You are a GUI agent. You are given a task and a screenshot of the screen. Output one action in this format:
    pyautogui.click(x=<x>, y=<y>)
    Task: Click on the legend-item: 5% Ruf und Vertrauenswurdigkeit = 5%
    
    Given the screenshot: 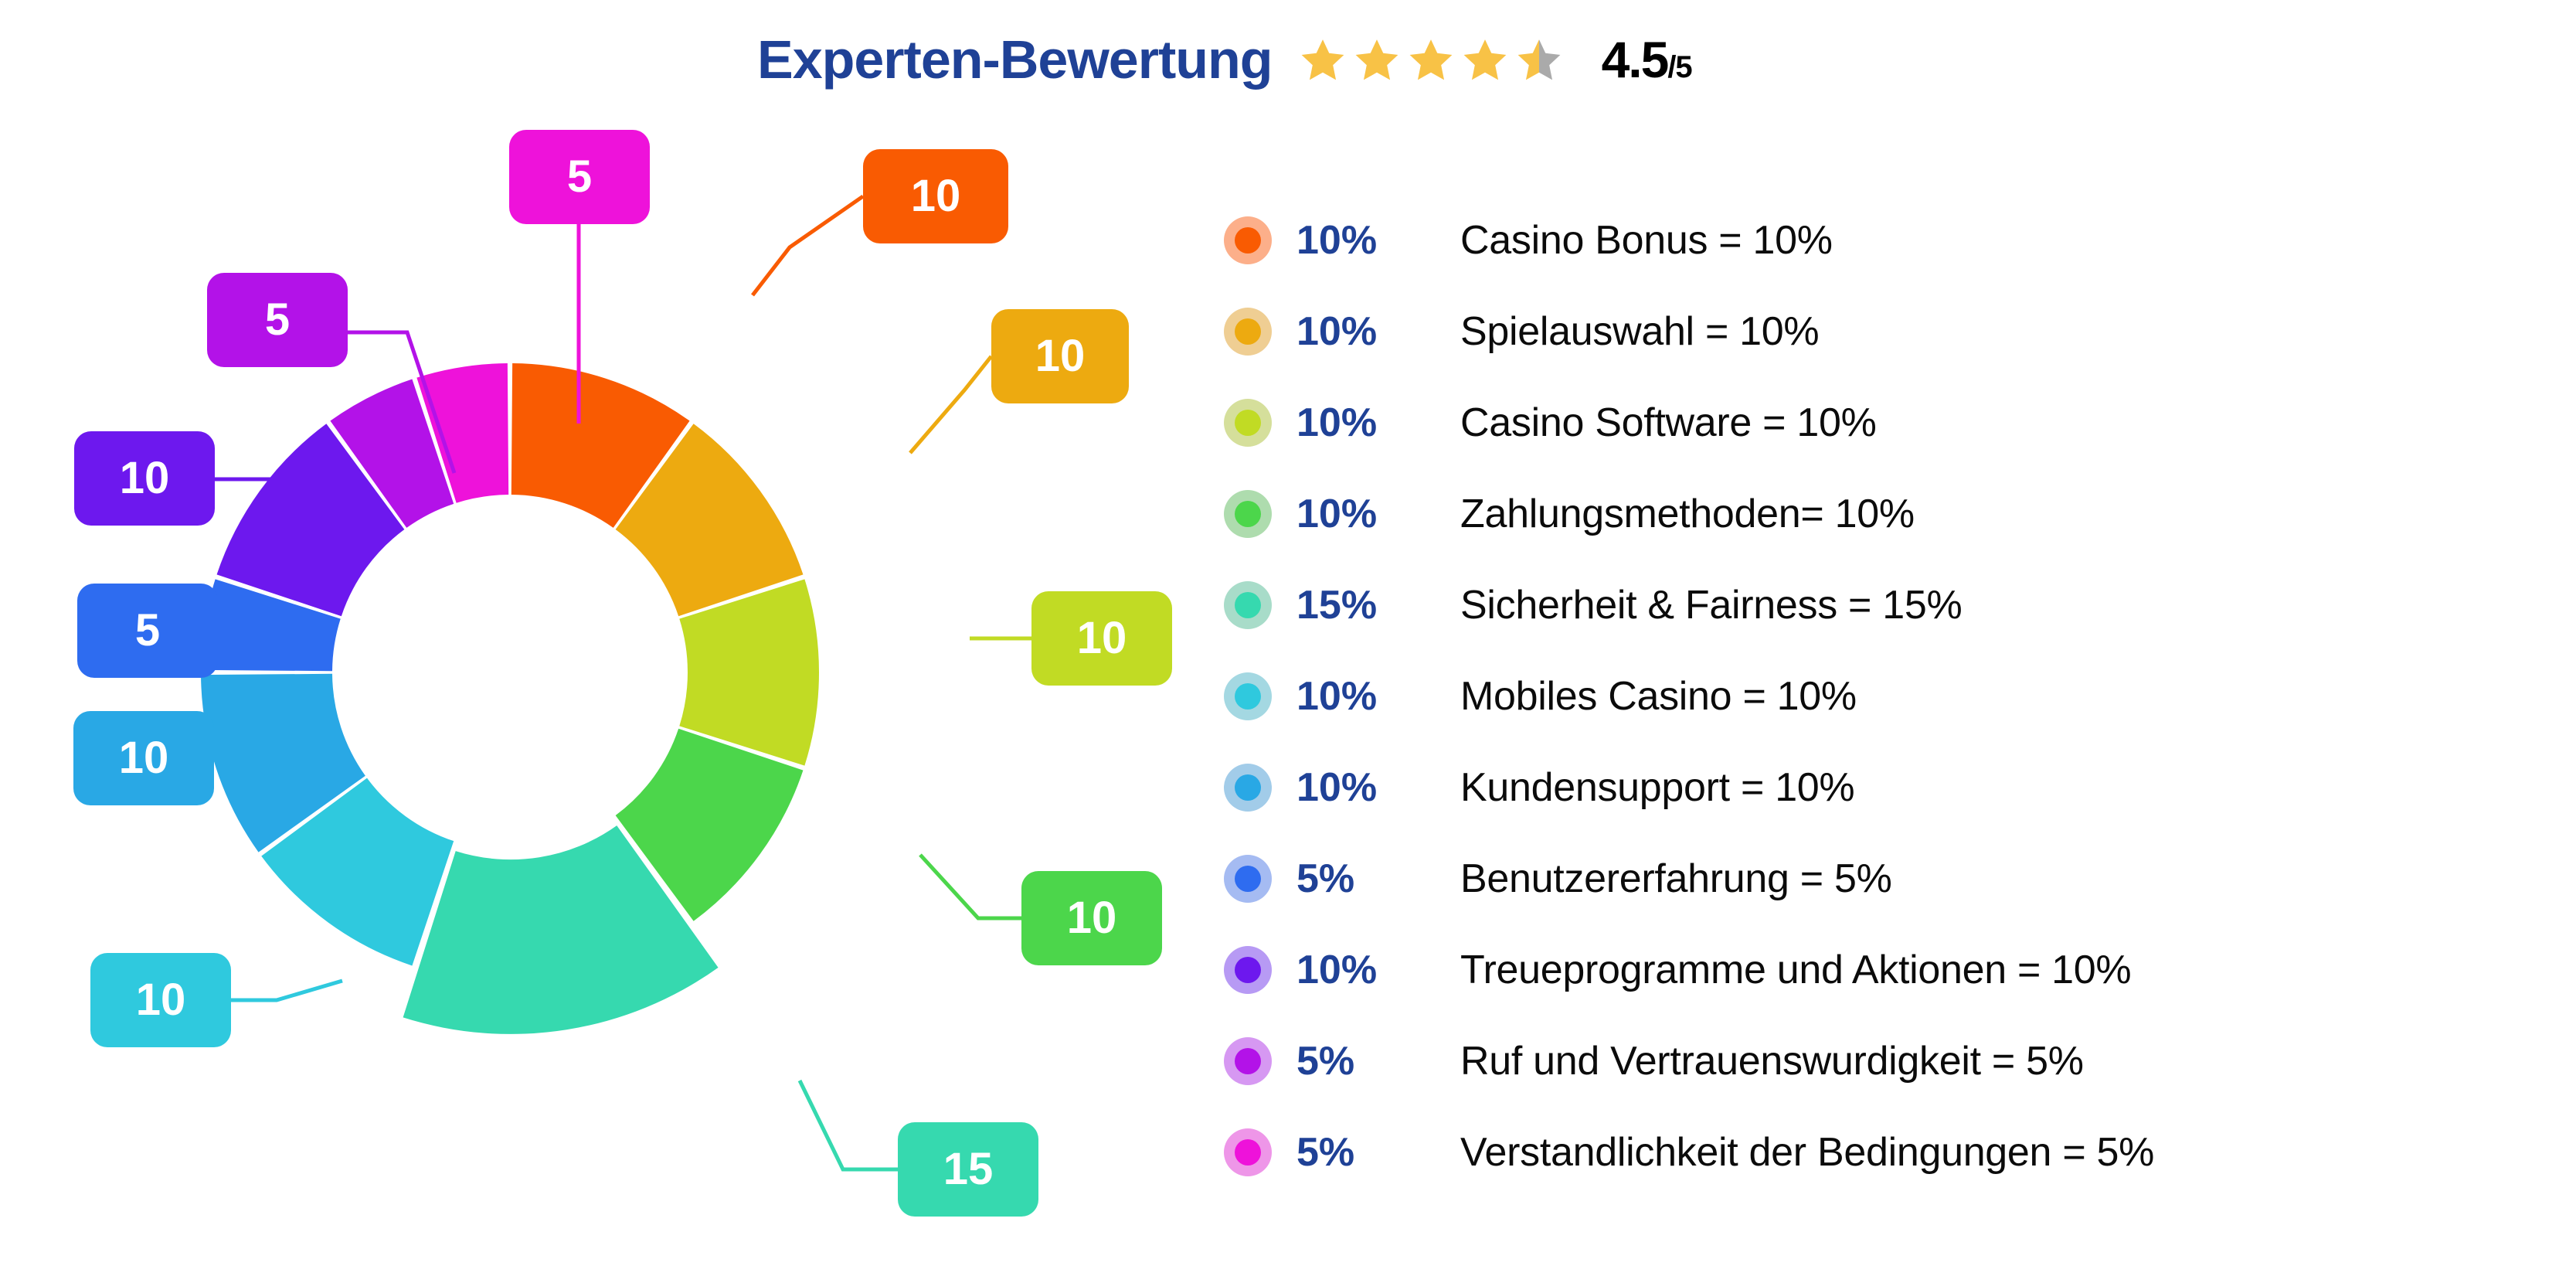 What is the action you would take?
    pyautogui.click(x=1893, y=1061)
    